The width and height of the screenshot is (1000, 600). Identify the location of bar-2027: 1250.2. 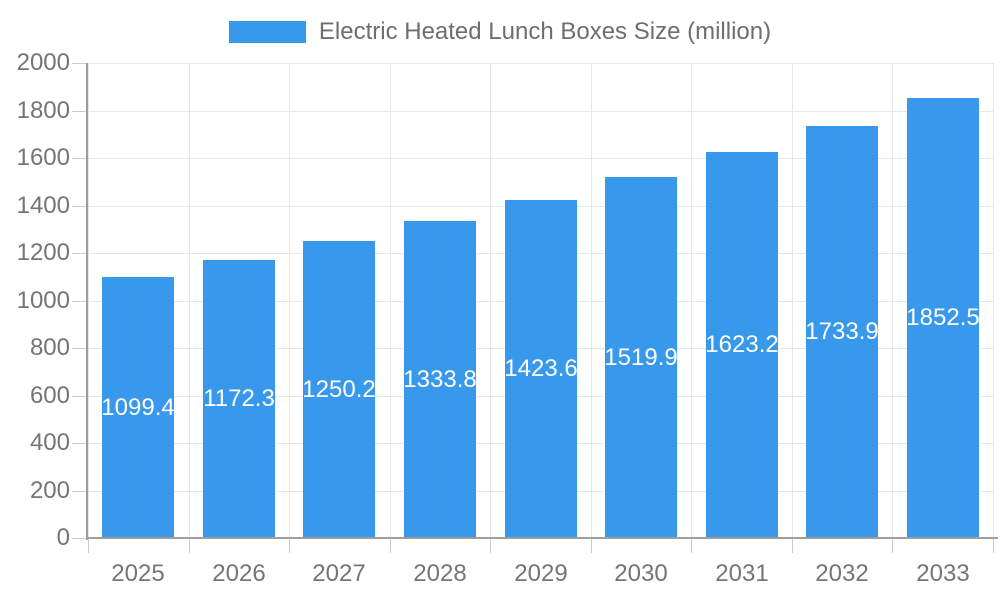
(339, 389).